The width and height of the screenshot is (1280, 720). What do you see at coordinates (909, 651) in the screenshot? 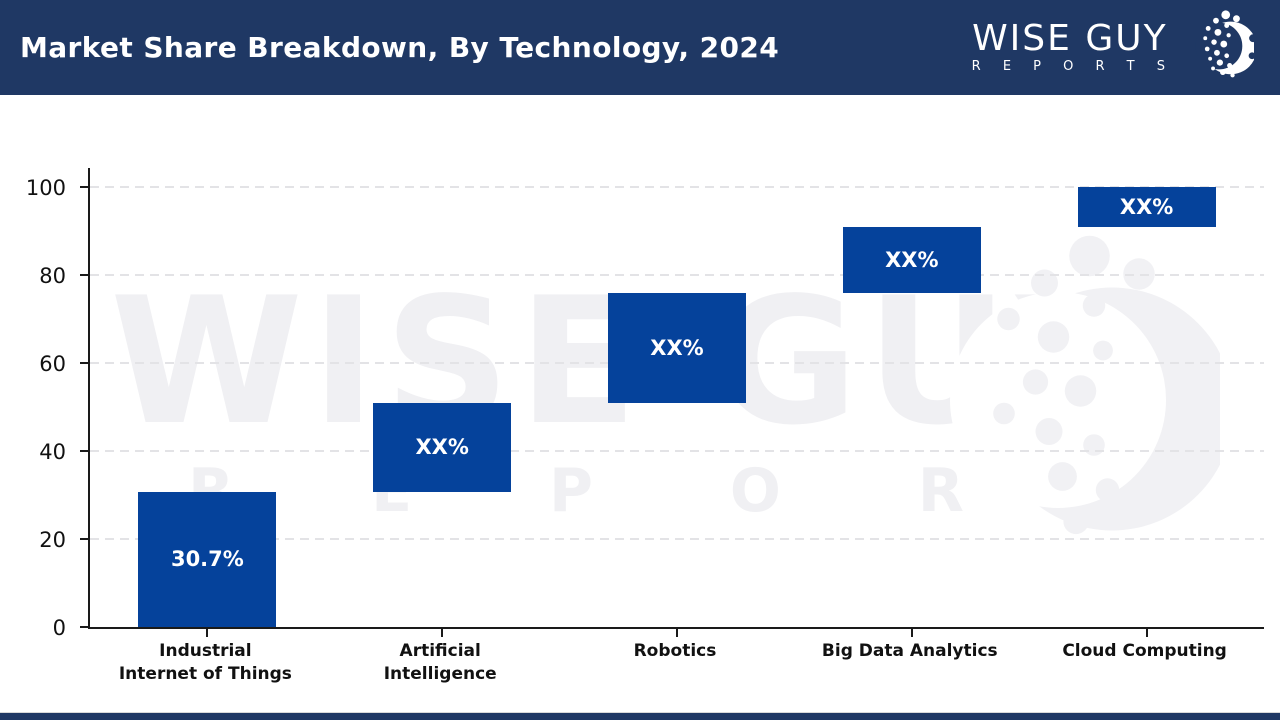
I see `x-category-label: Big Data Analytics` at bounding box center [909, 651].